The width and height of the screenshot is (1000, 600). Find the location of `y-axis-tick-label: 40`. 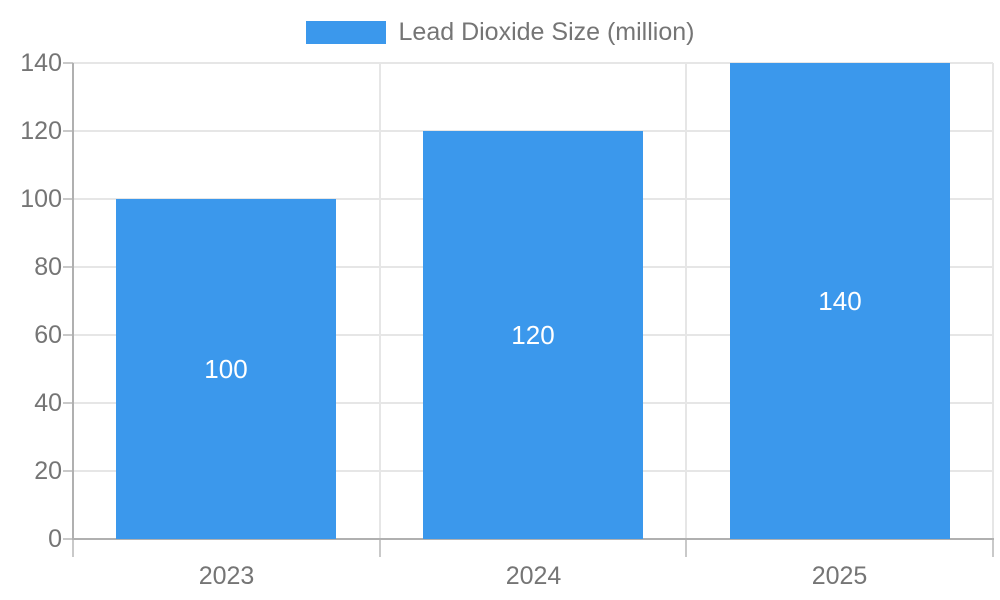

y-axis-tick-label: 40 is located at coordinates (48, 403).